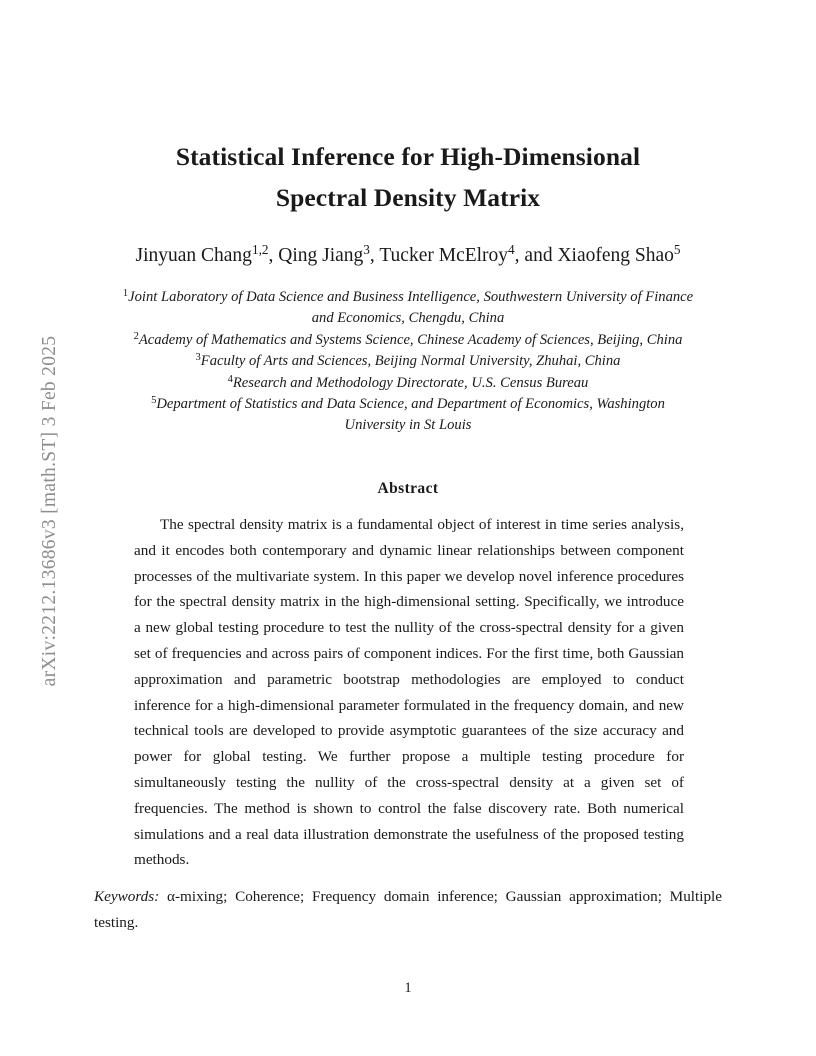 The height and width of the screenshot is (1056, 816). What do you see at coordinates (408, 318) in the screenshot?
I see `affiliation-line-1-2: and Economics, Chengdu, China` at bounding box center [408, 318].